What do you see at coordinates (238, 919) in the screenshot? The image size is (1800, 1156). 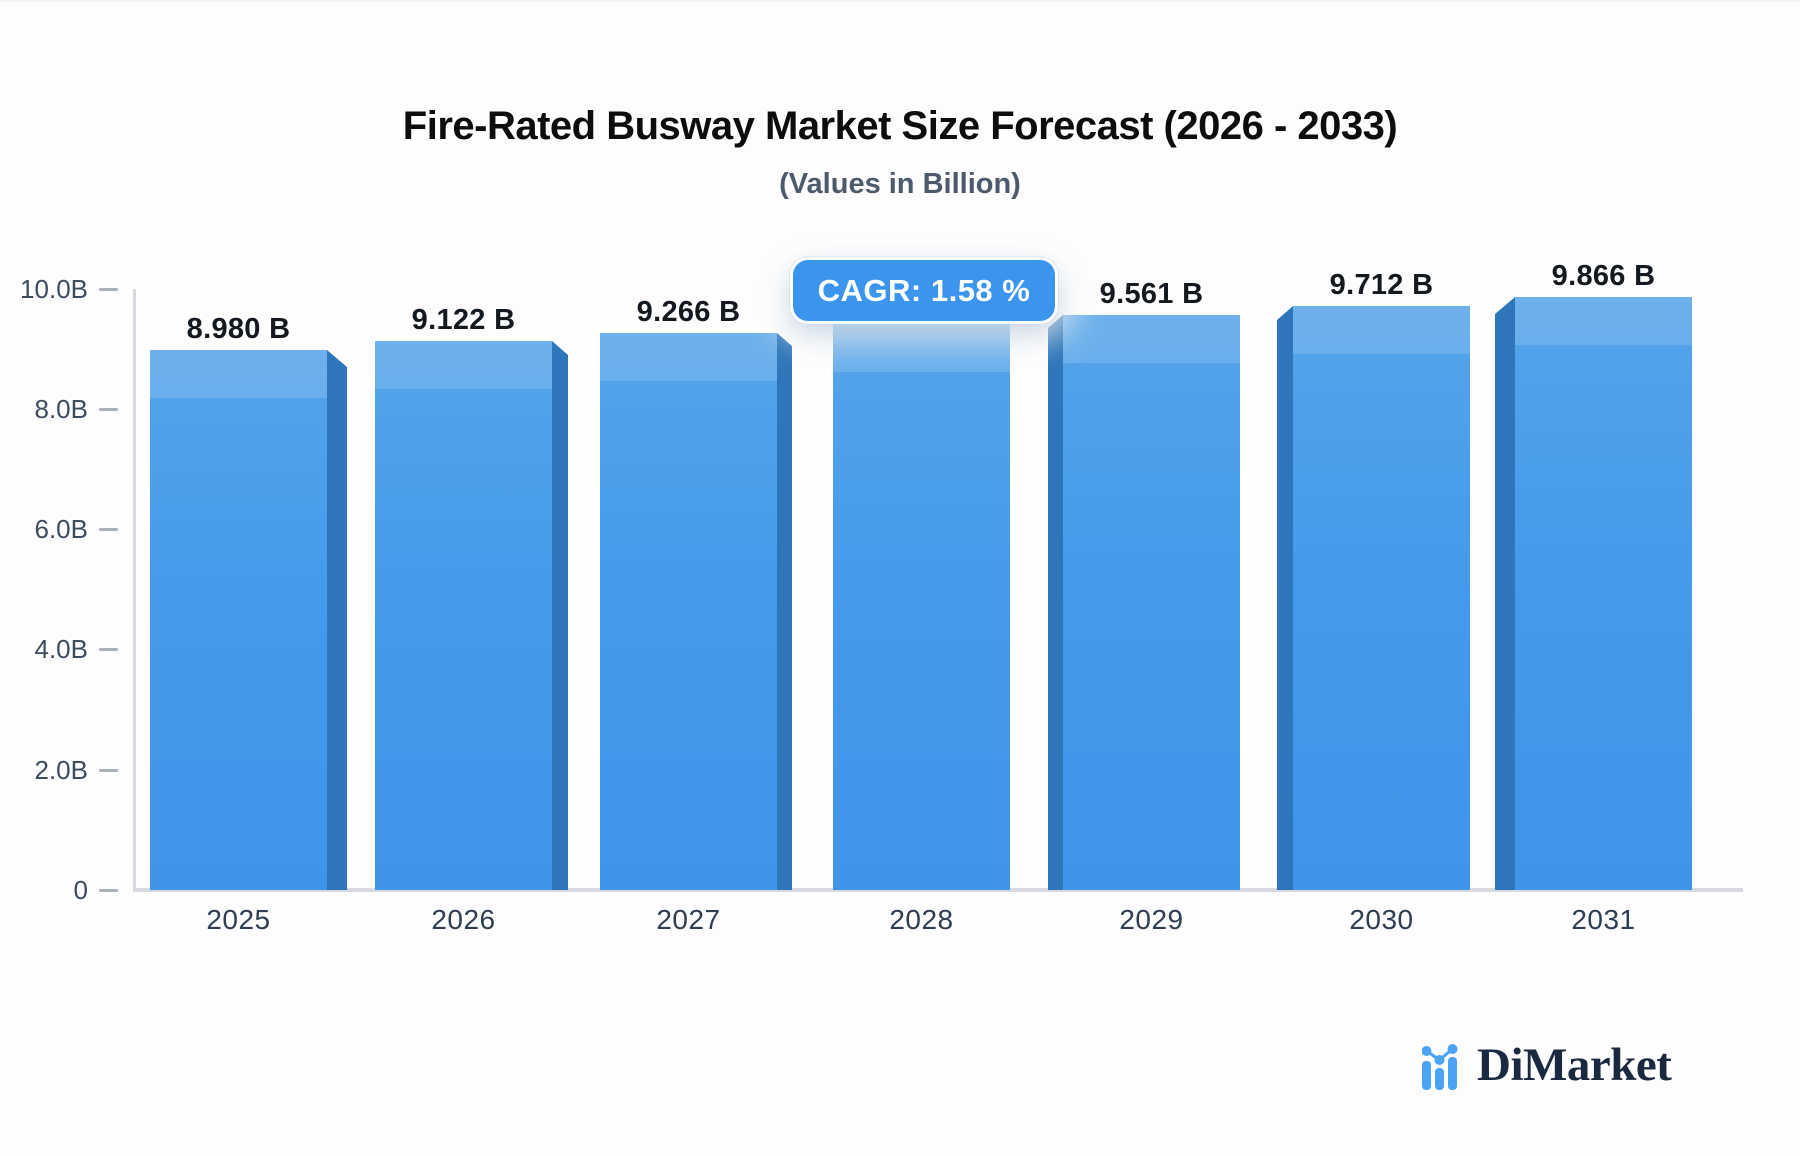 I see `x-axis-label-2025: 2025` at bounding box center [238, 919].